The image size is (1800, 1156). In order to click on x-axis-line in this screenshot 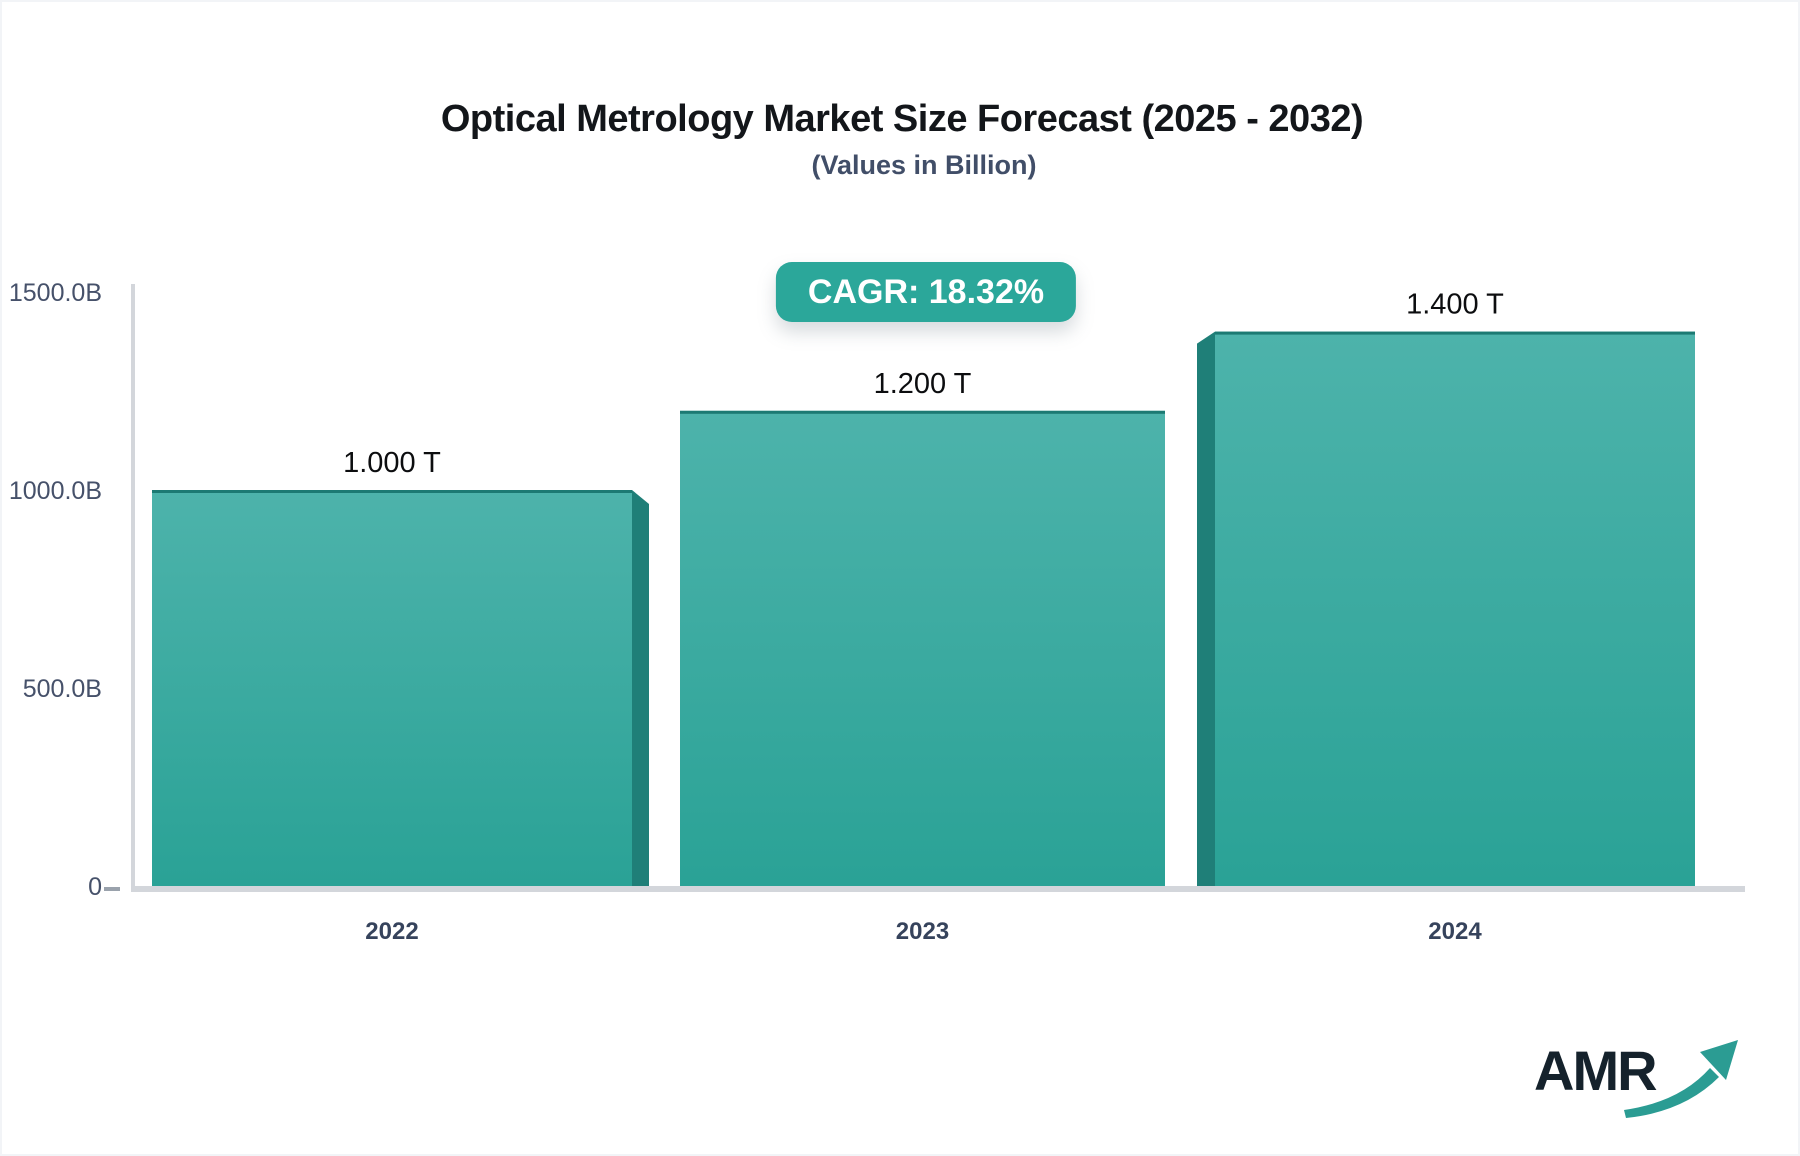, I will do `click(938, 889)`.